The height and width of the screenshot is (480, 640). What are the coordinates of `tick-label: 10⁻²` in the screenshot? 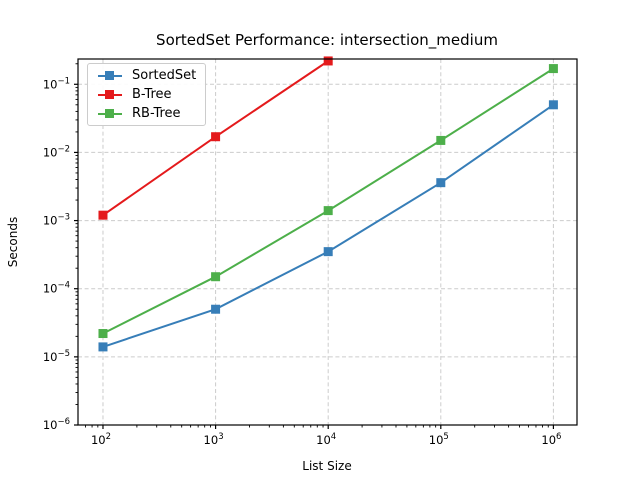 It's located at (56, 151).